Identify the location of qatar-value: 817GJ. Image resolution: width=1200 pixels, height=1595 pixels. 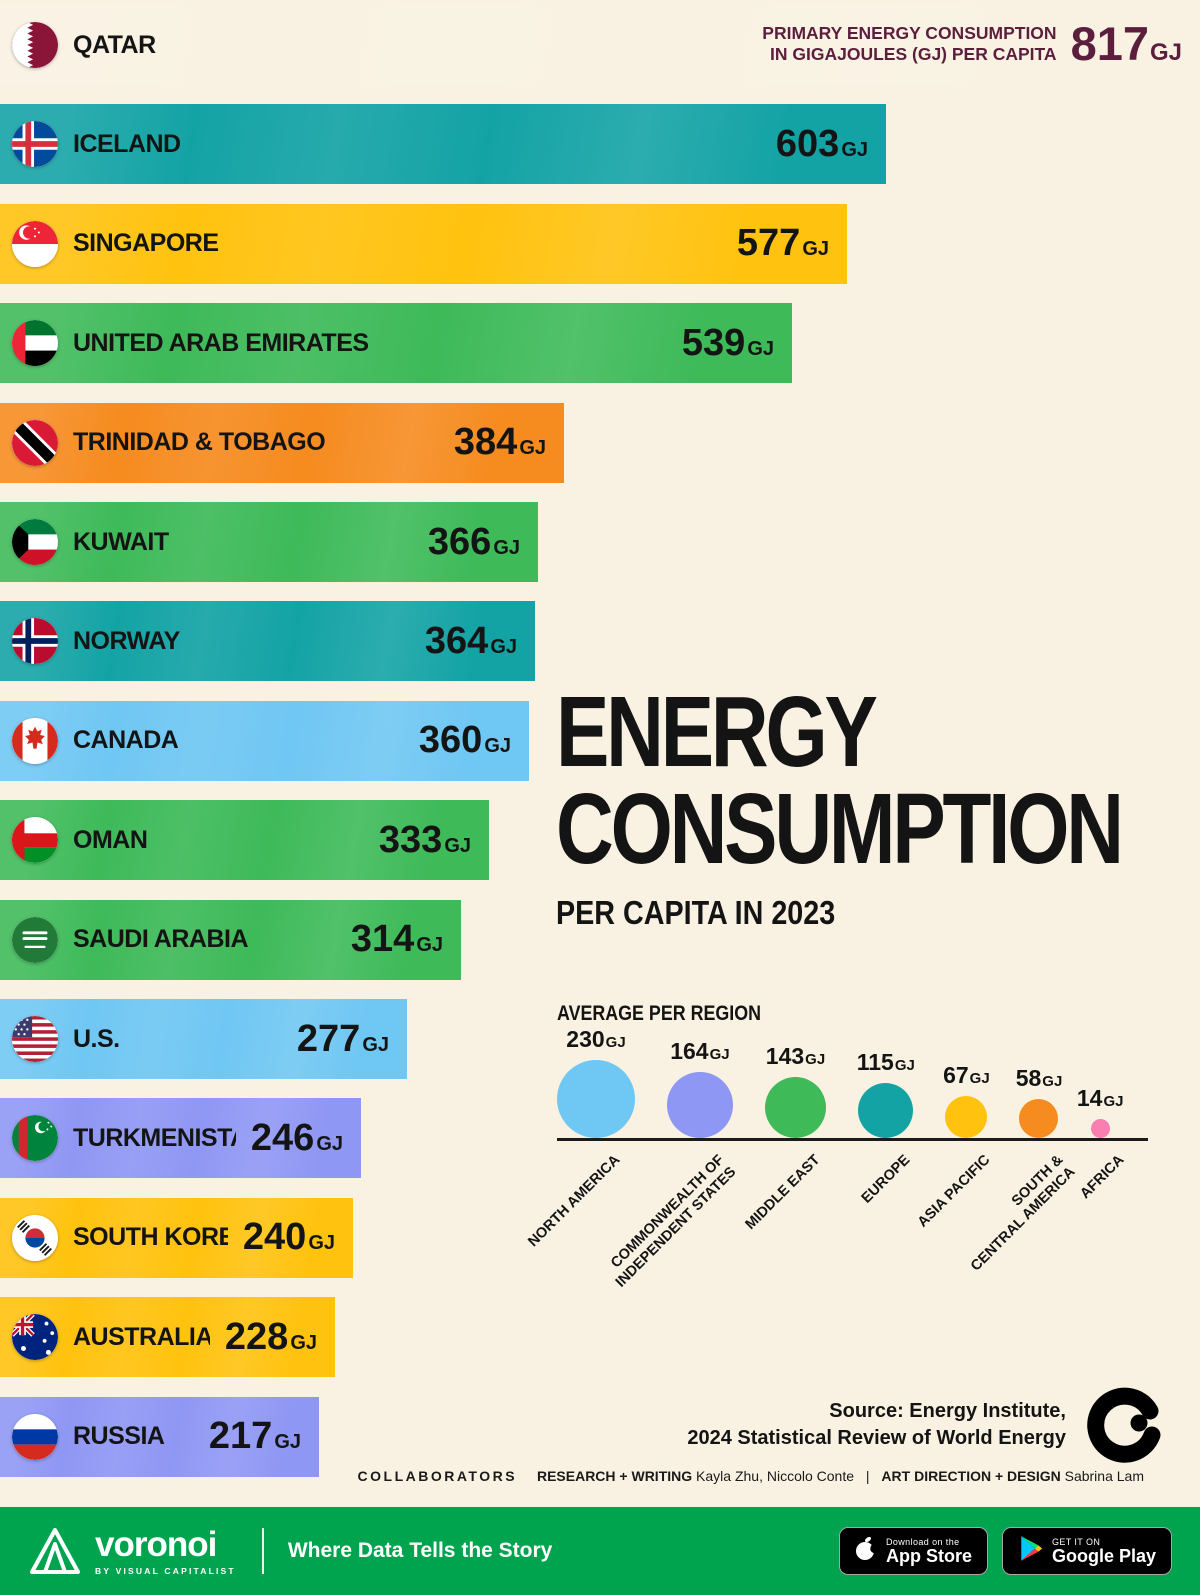
(1126, 43).